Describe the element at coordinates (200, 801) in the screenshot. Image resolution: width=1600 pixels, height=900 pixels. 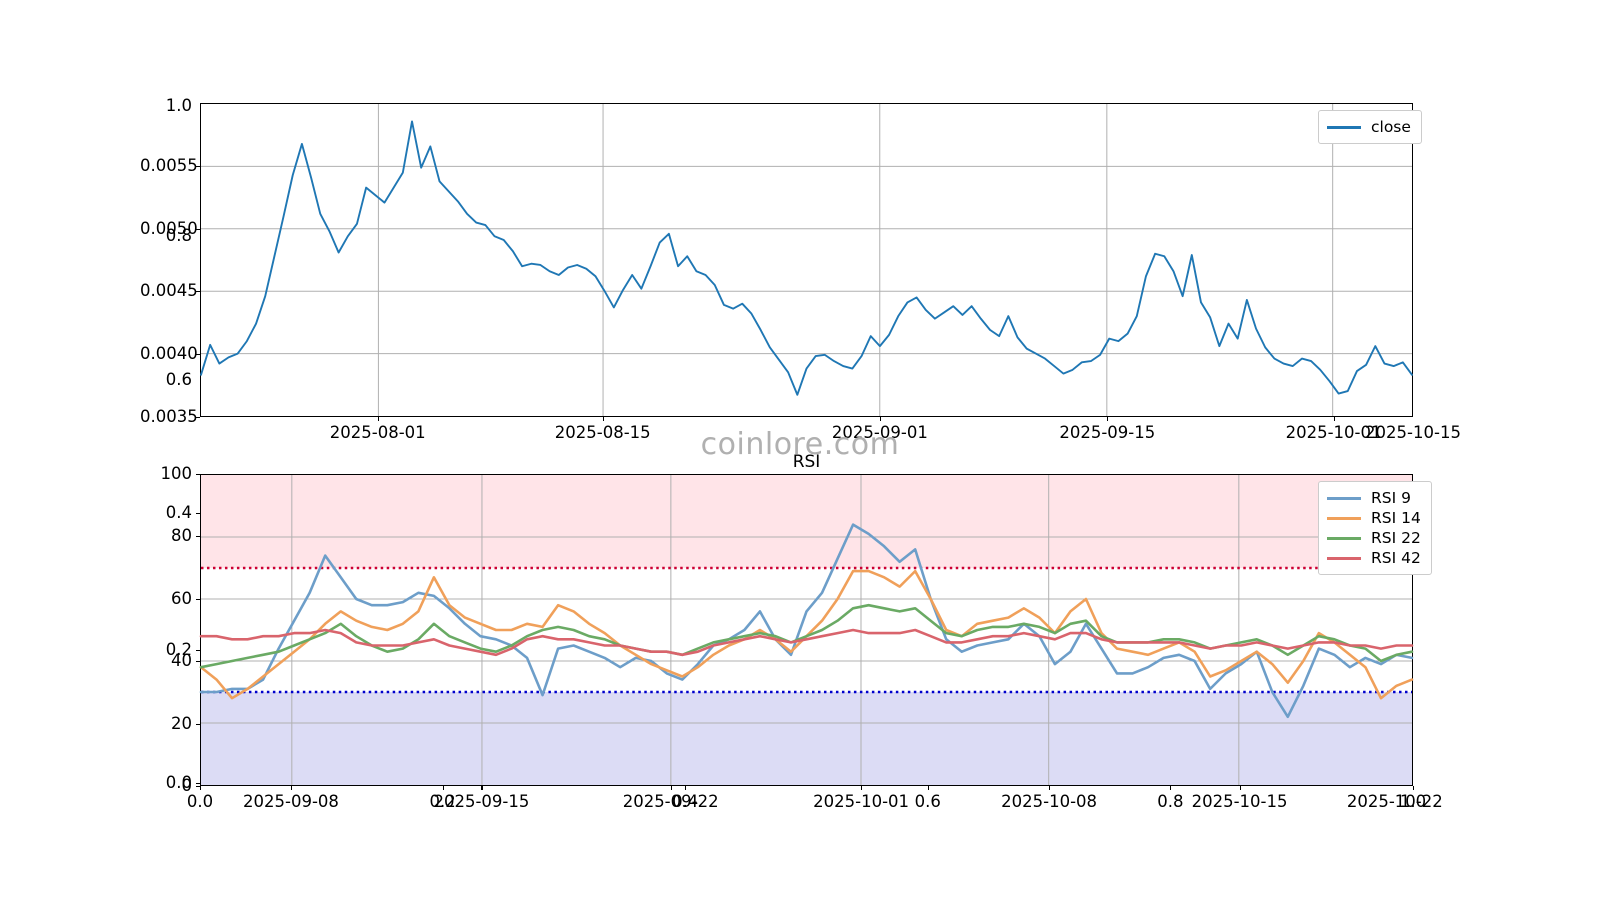
I see `rsi-x-tick-normalized-label: 0.0` at that location.